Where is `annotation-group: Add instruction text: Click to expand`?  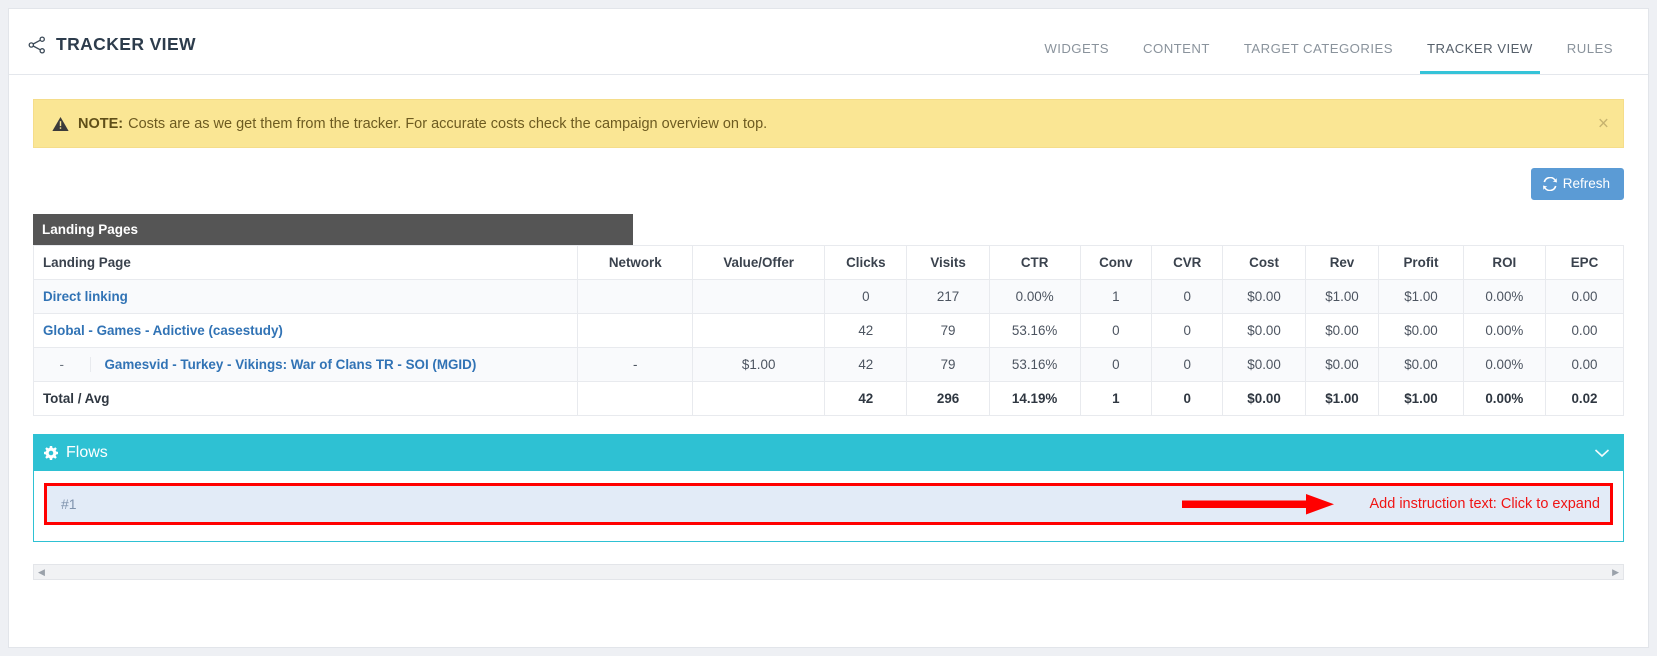
annotation-group: Add instruction text: Click to expand is located at coordinates (1391, 504).